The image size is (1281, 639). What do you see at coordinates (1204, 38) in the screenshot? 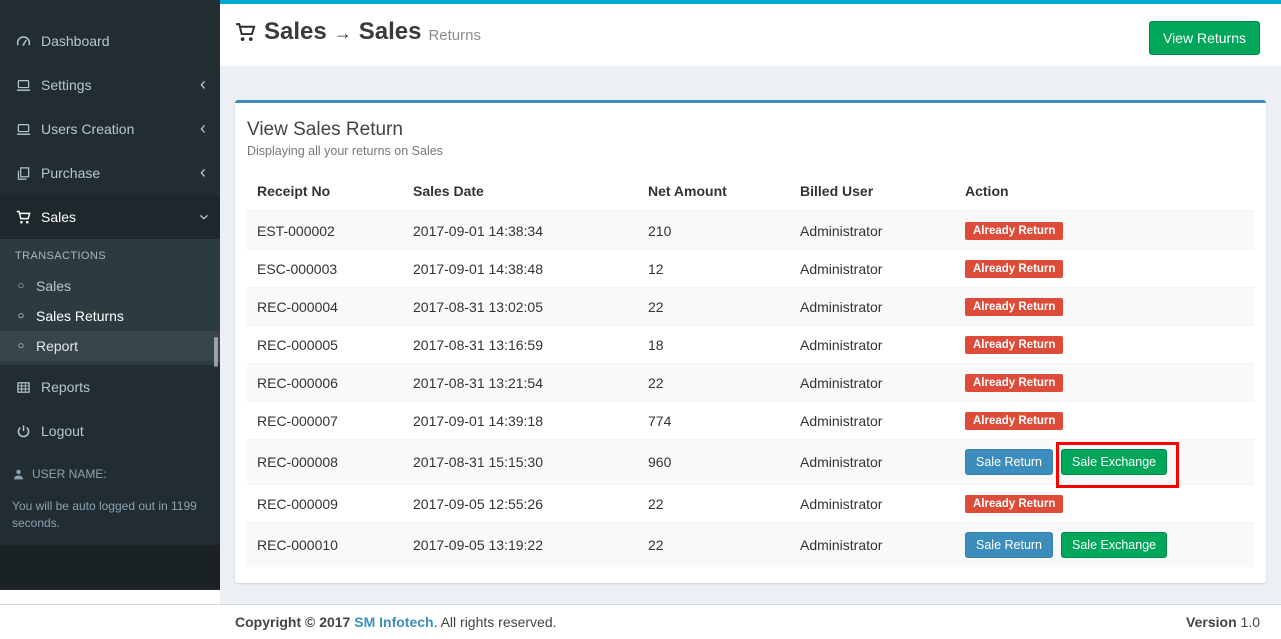
I see `view-returns-button: View Returns` at bounding box center [1204, 38].